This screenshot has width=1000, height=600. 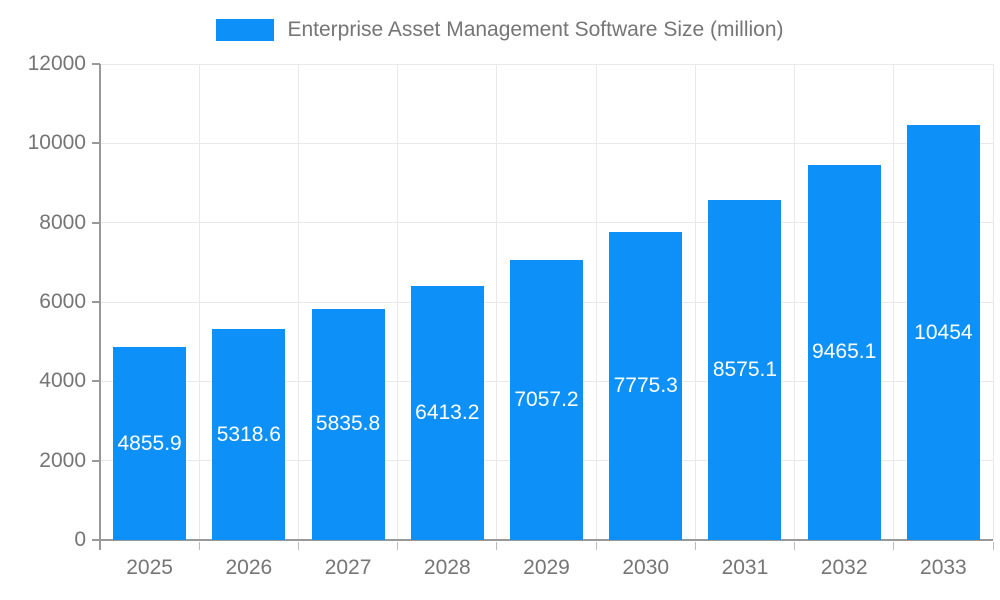 I want to click on bar-2029, so click(x=546, y=400).